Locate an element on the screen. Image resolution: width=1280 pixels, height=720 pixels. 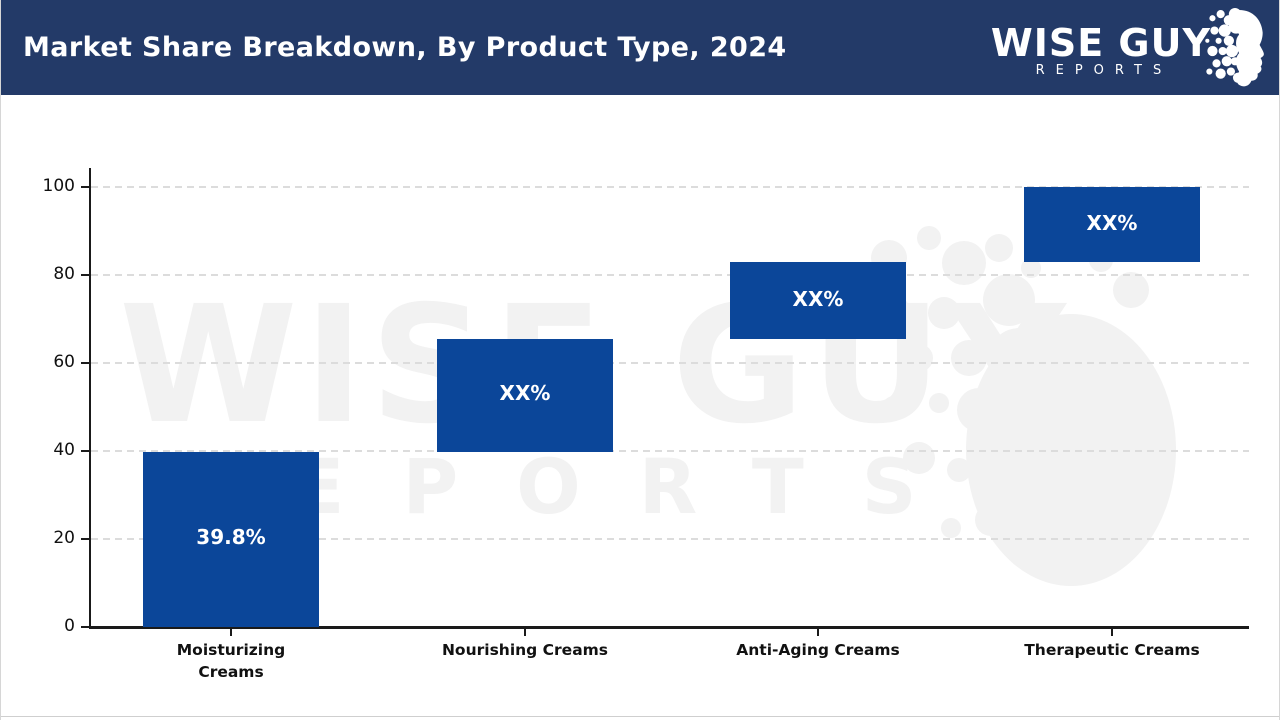
bar-value-label: 39.8% is located at coordinates (231, 537).